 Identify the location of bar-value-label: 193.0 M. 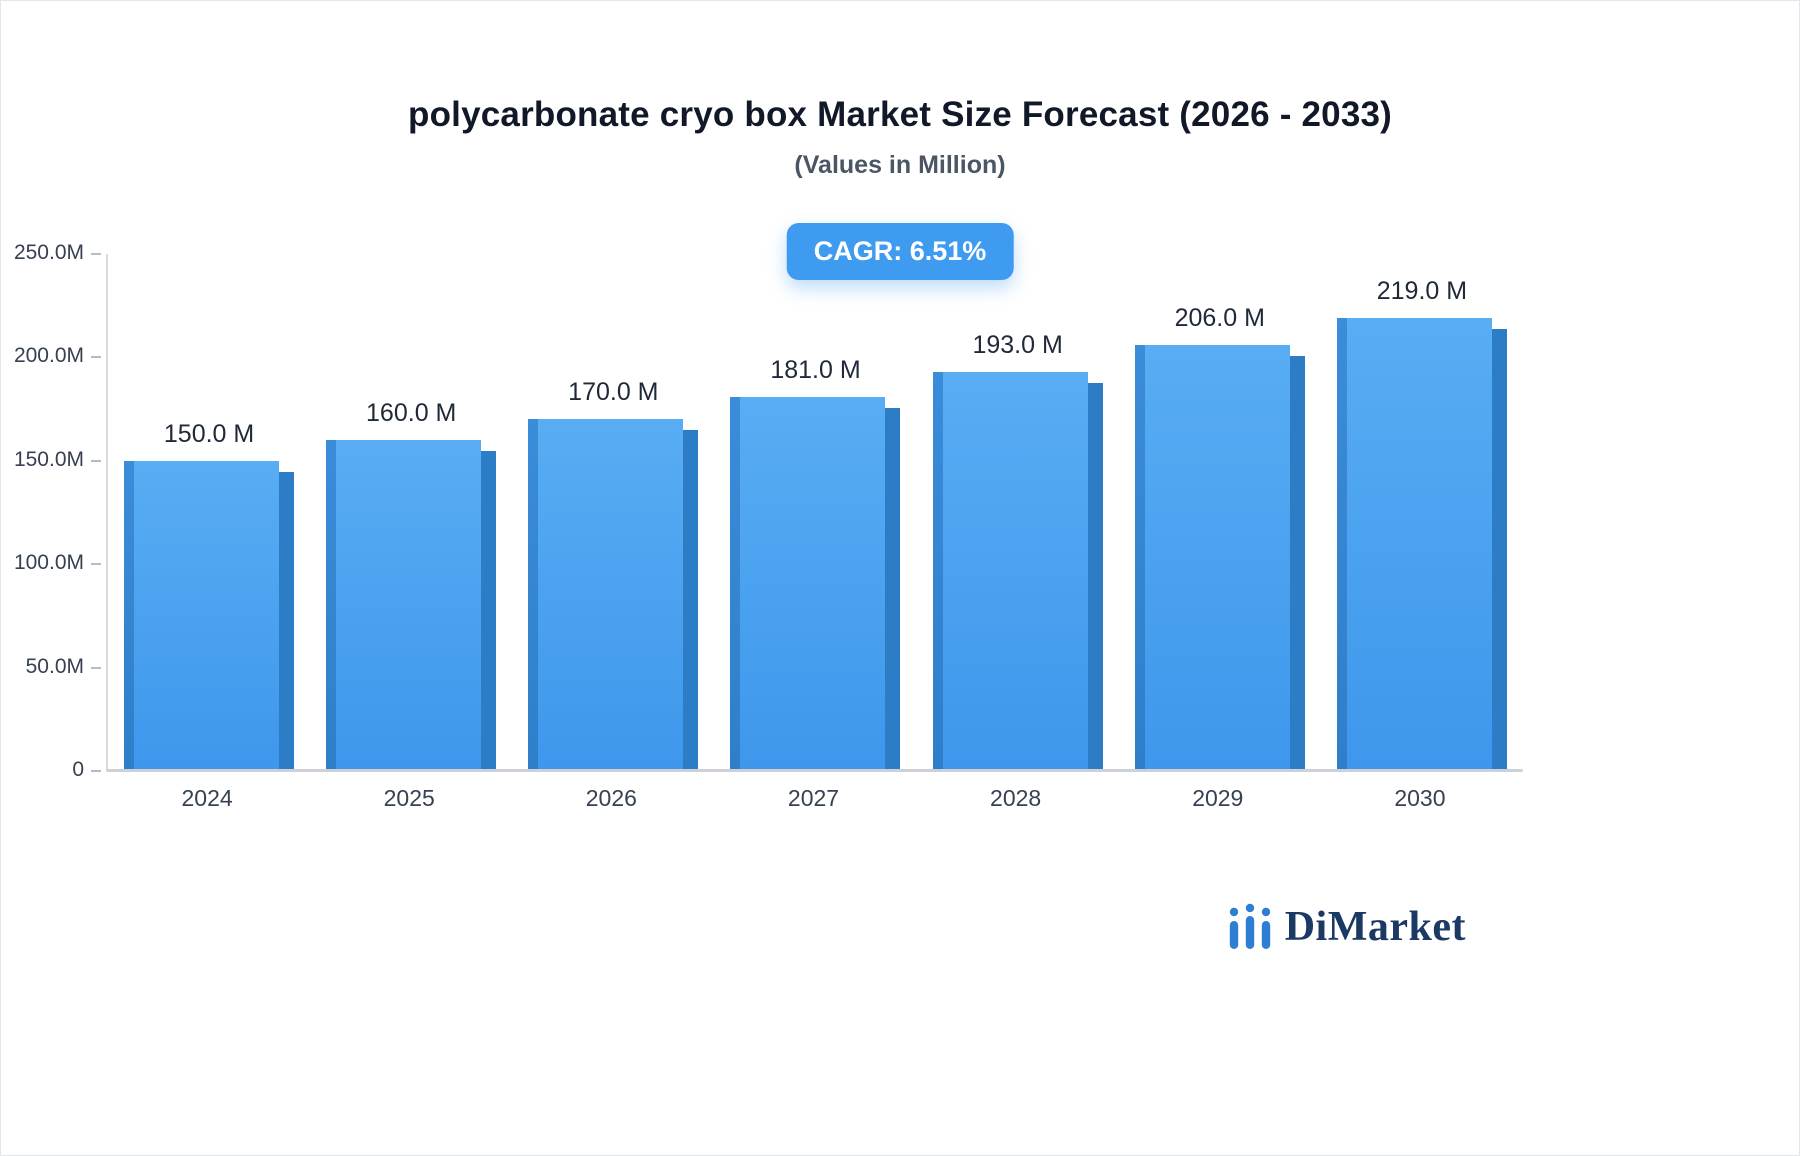
(1017, 344).